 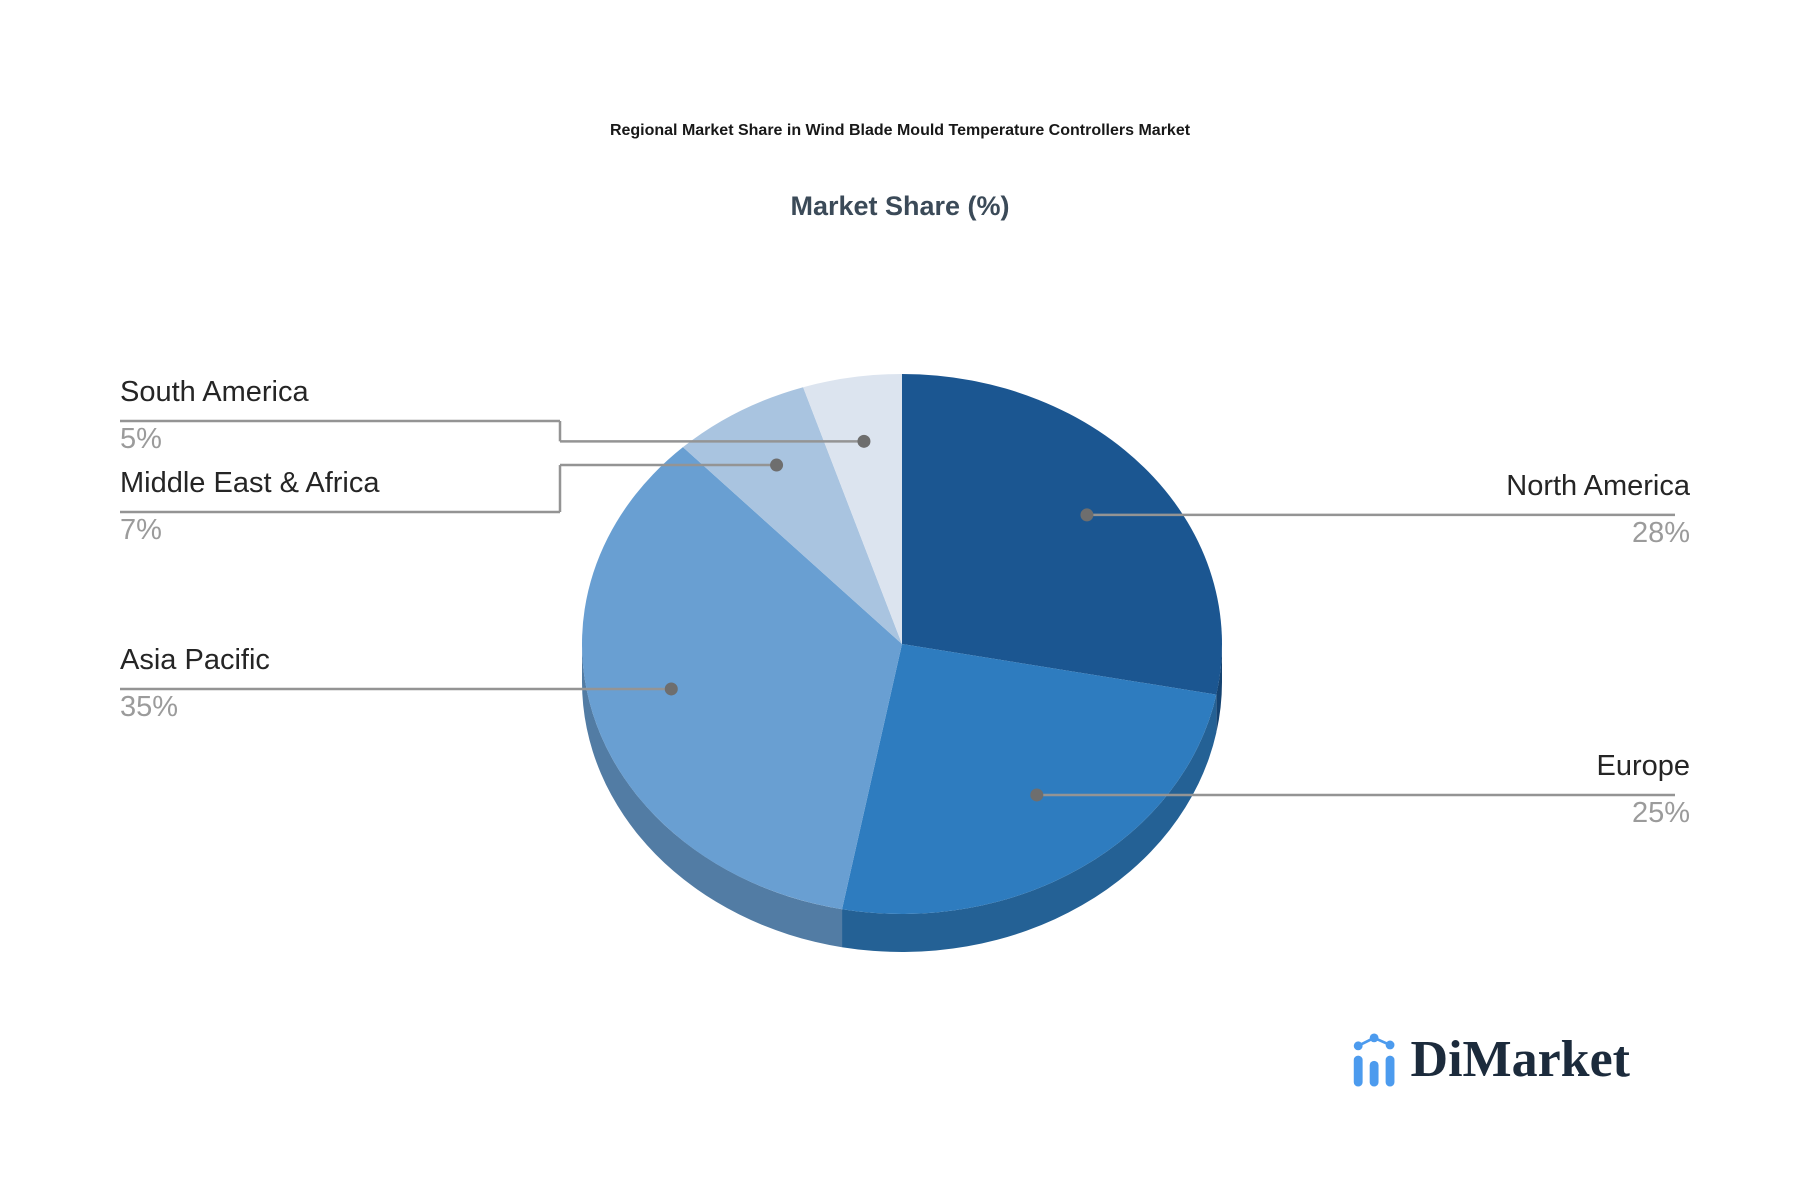 I want to click on slice-label-asia-pacific: Asia Pacific, so click(x=195, y=659).